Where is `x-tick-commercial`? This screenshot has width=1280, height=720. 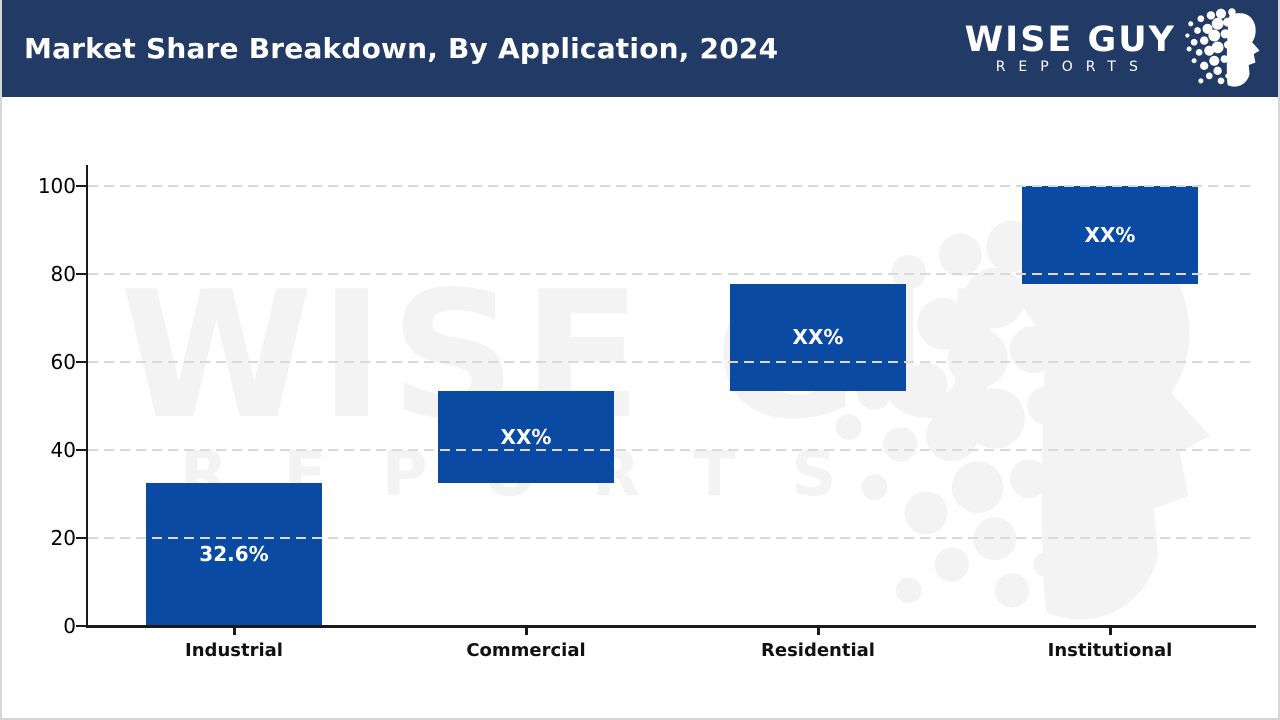 x-tick-commercial is located at coordinates (526, 630).